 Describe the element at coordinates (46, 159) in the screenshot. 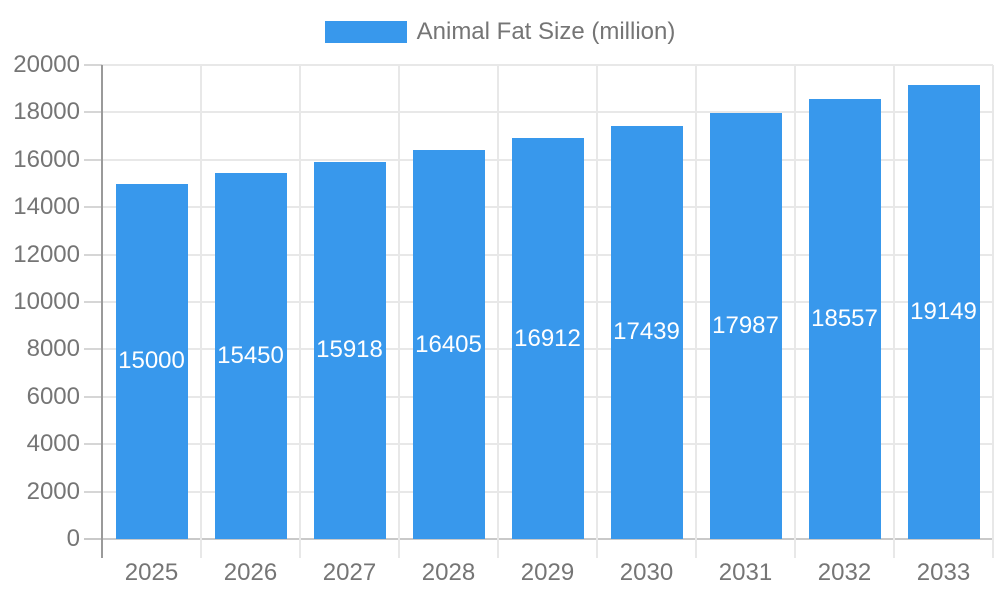

I see `y-tick-label: 16000` at that location.